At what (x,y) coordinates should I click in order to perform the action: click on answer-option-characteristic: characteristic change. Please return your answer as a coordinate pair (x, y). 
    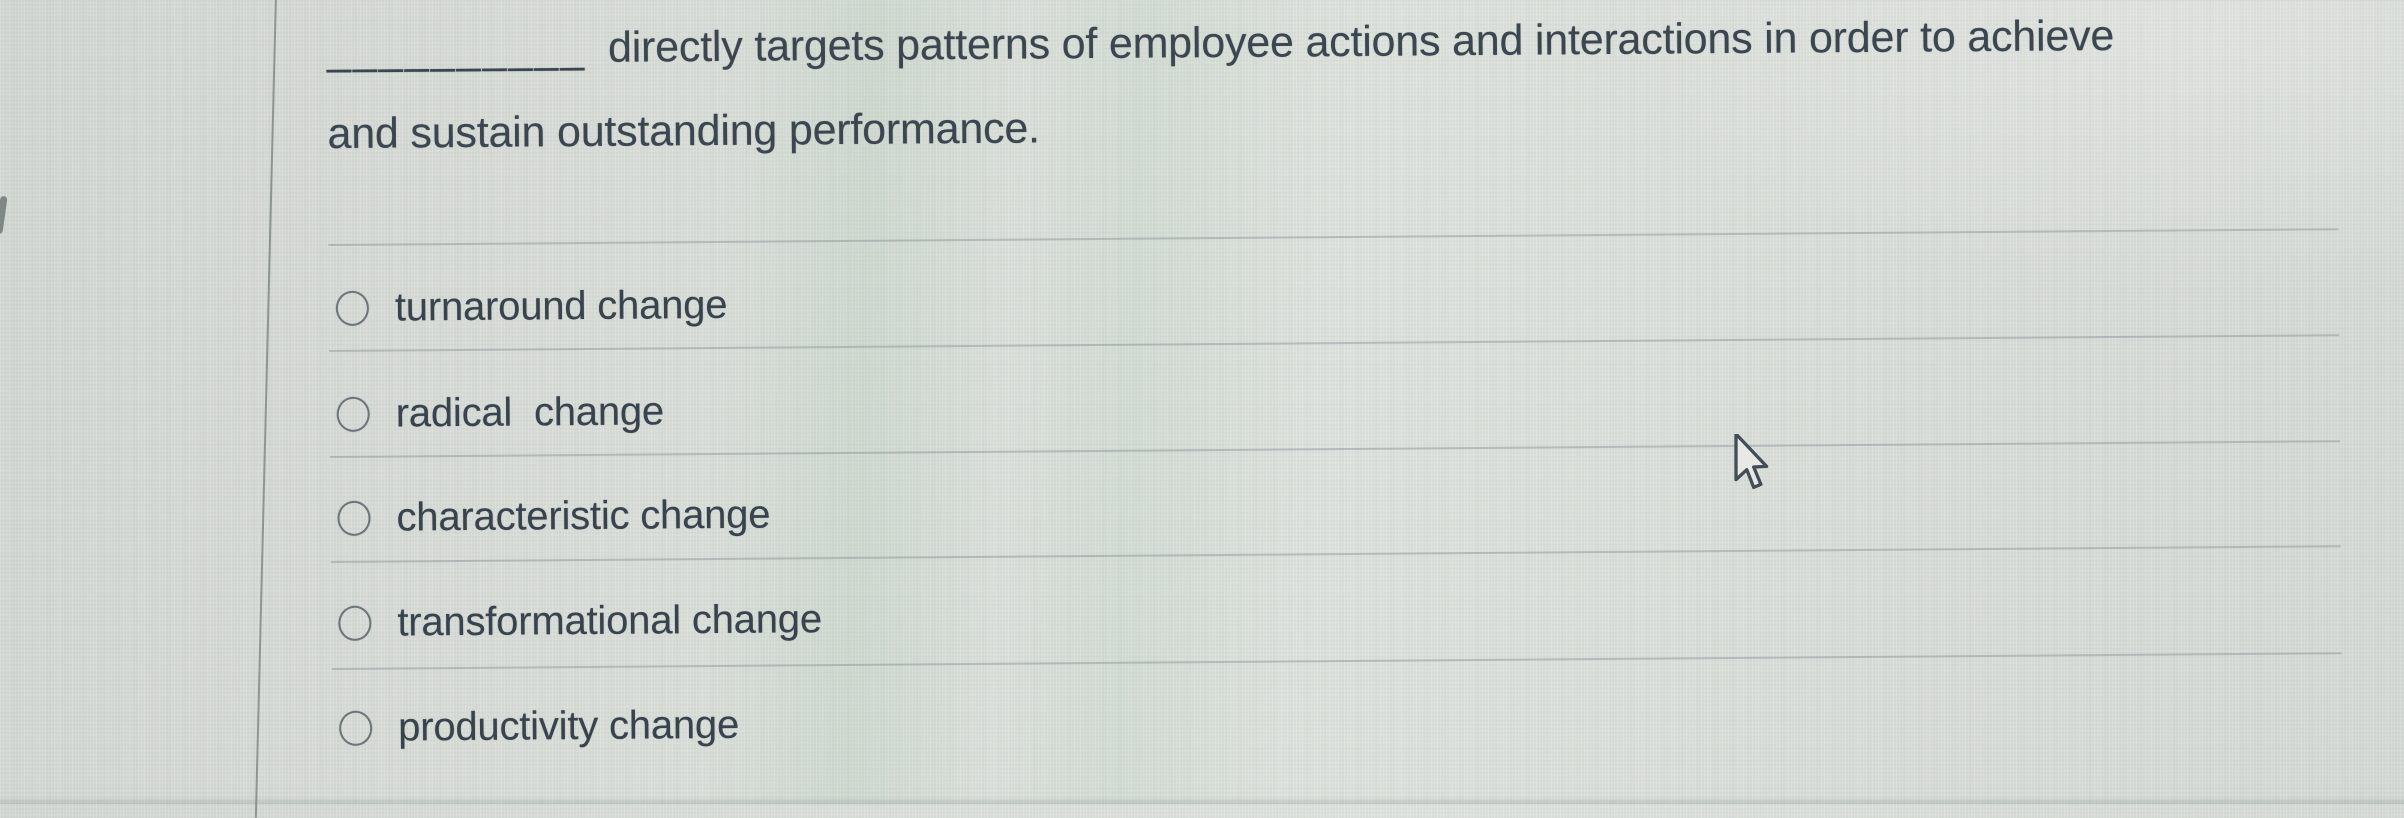
    Looking at the image, I should click on (553, 517).